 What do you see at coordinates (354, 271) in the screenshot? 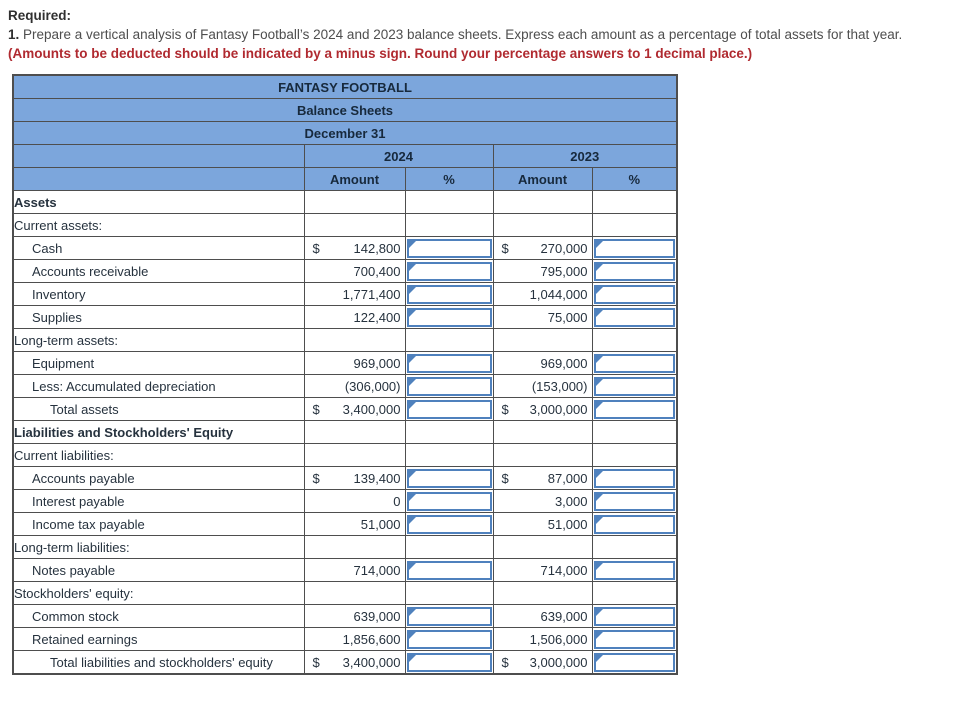
I see `amount-cell-2024: 700,400` at bounding box center [354, 271].